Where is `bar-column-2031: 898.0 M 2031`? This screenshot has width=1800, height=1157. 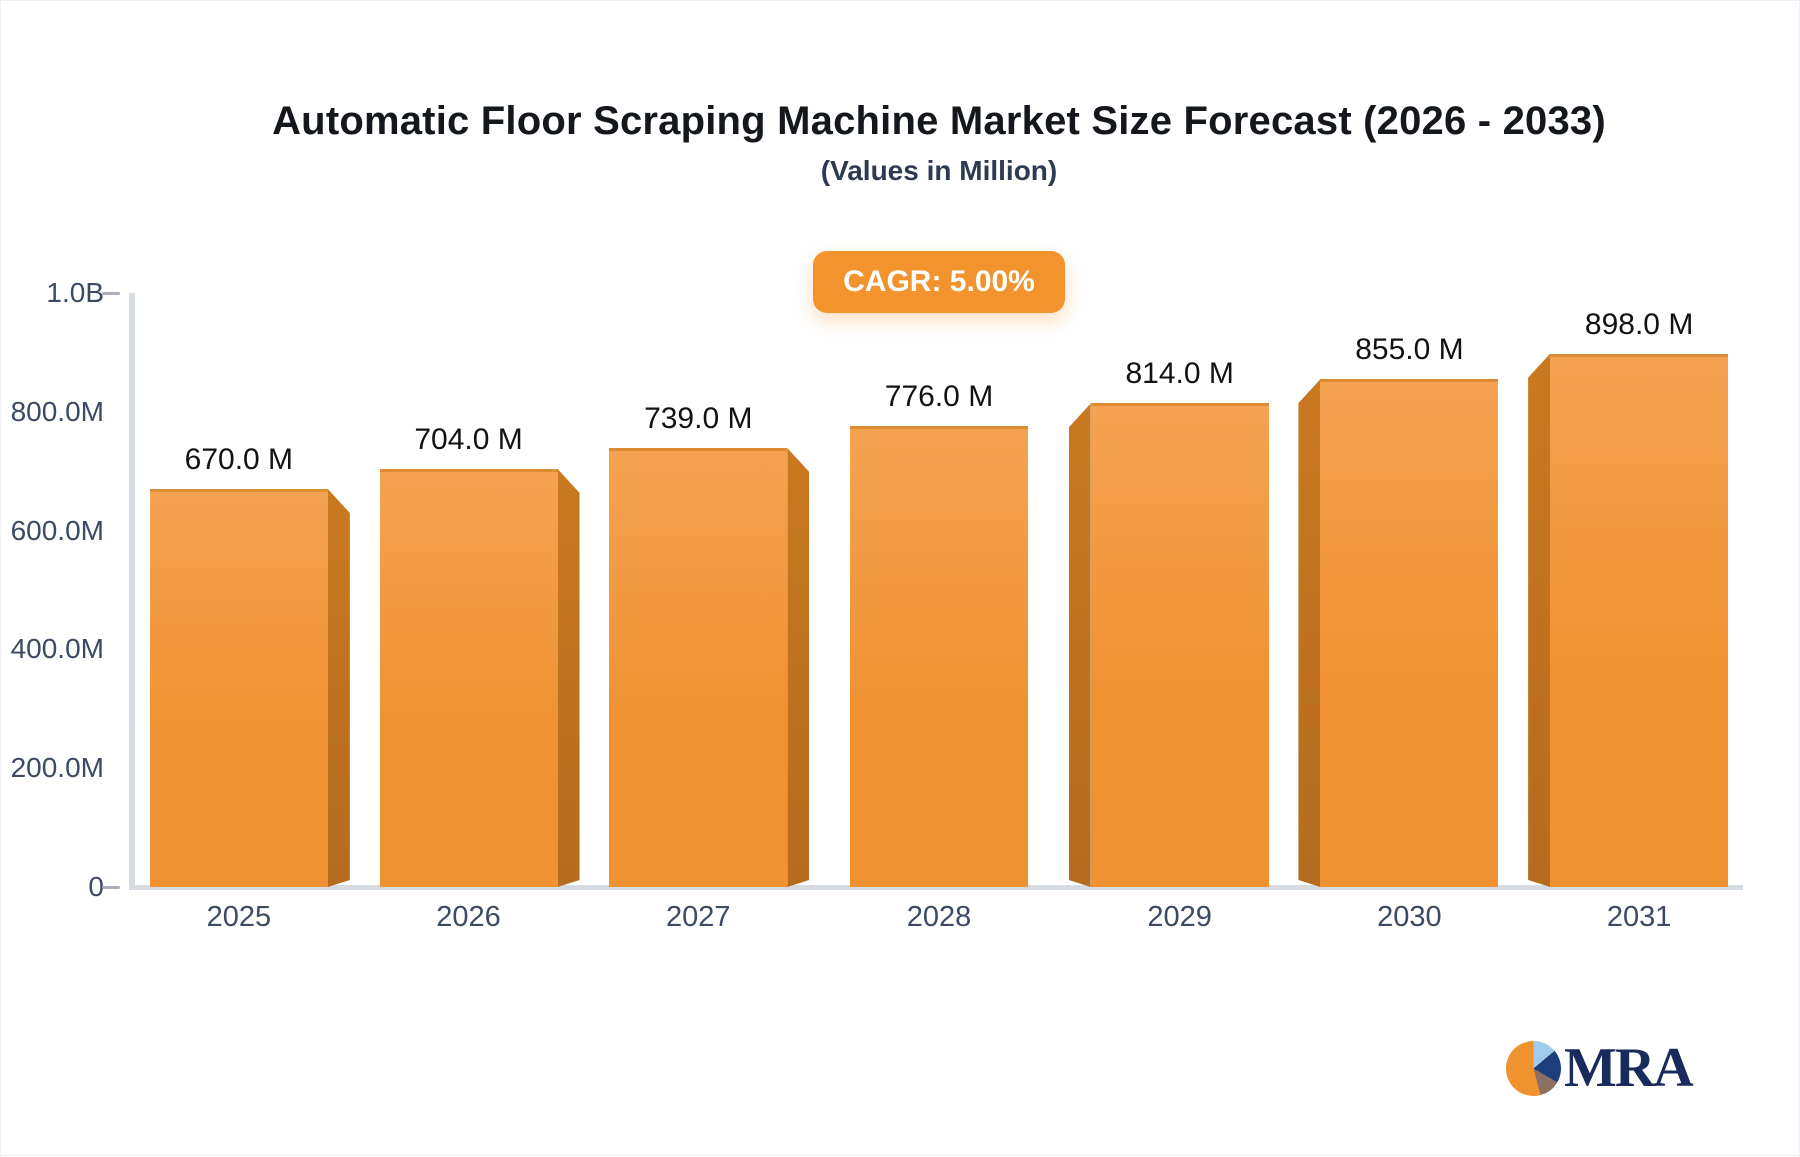 bar-column-2031: 898.0 M 2031 is located at coordinates (1628, 613).